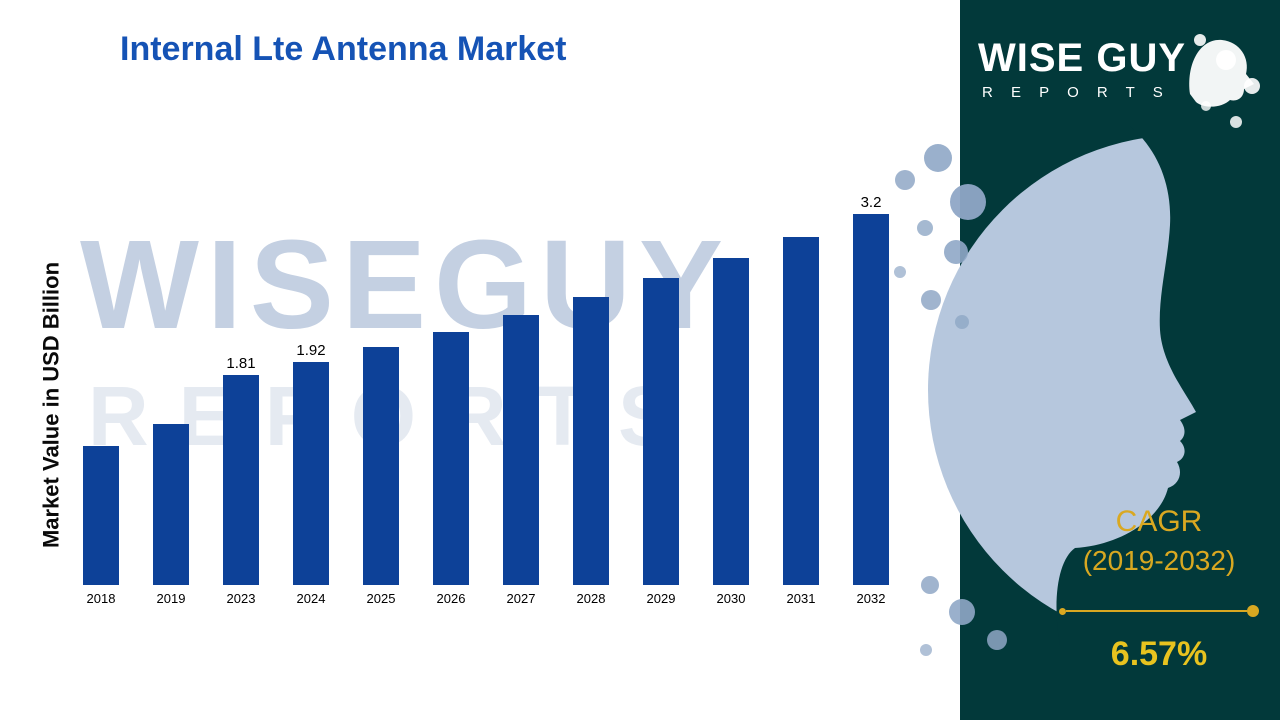  I want to click on cagr-divider, so click(1159, 611).